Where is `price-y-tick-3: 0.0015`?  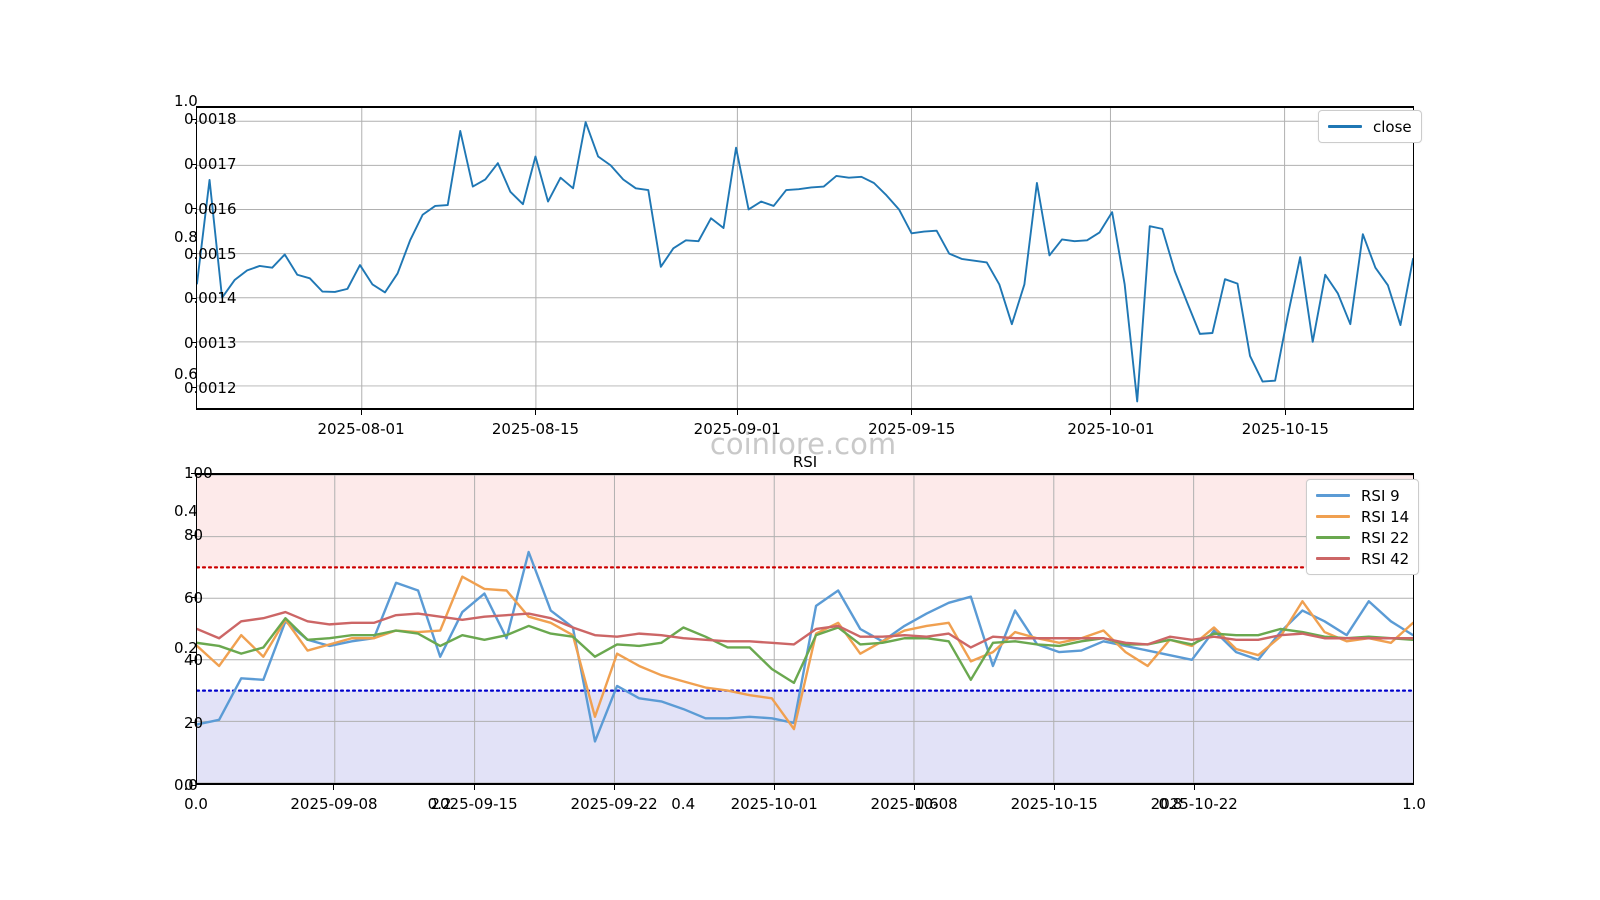 price-y-tick-3: 0.0015 is located at coordinates (210, 253).